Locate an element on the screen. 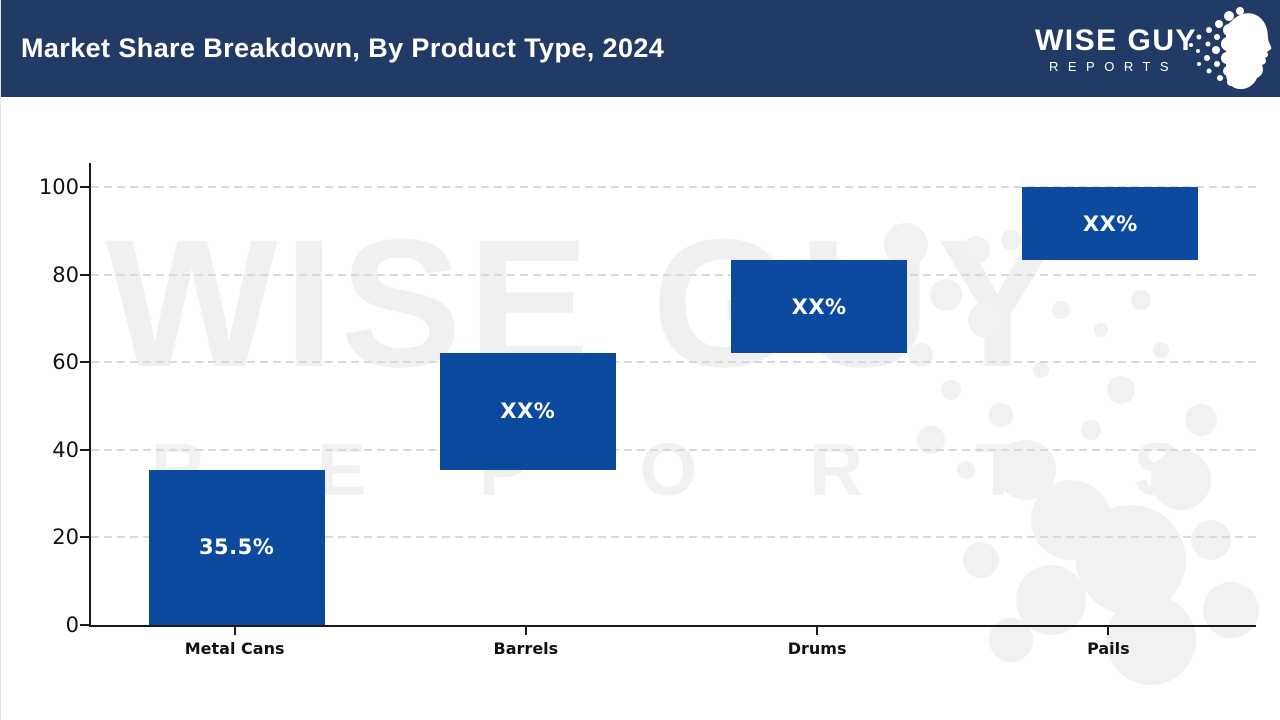 The height and width of the screenshot is (720, 1280). bar-barrels: XX% is located at coordinates (527, 411).